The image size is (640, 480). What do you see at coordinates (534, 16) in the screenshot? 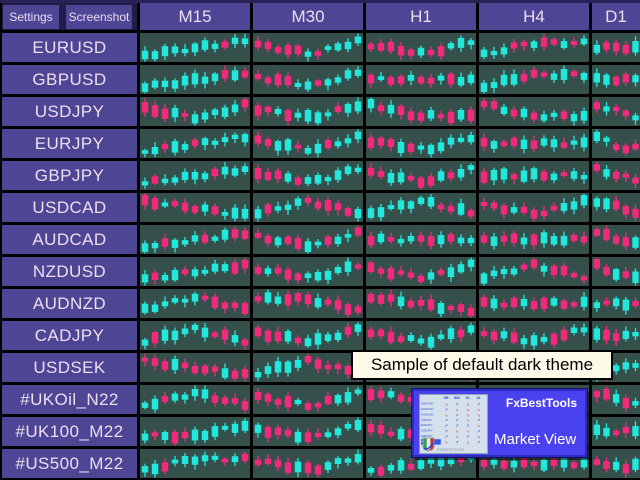
I see `column-header-h4: H4` at bounding box center [534, 16].